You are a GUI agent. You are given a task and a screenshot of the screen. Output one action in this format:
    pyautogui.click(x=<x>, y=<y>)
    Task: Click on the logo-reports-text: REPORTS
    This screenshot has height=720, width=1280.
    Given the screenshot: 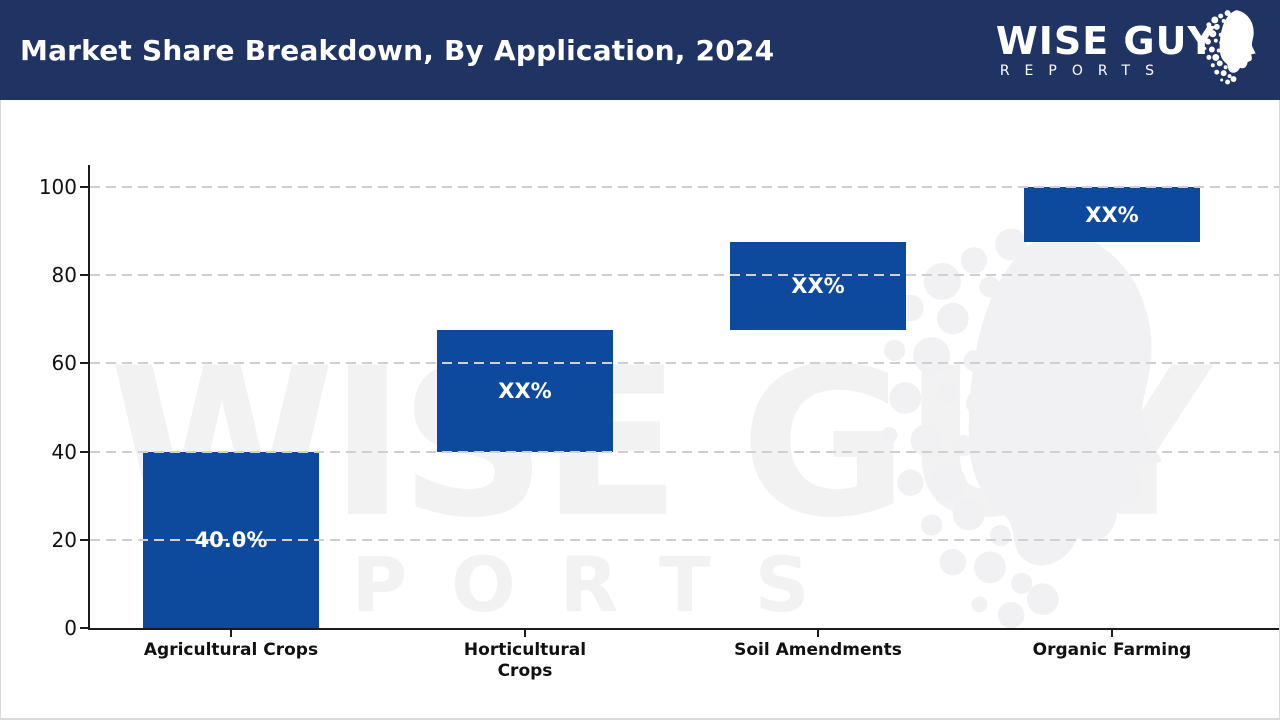 What is the action you would take?
    pyautogui.click(x=1084, y=71)
    